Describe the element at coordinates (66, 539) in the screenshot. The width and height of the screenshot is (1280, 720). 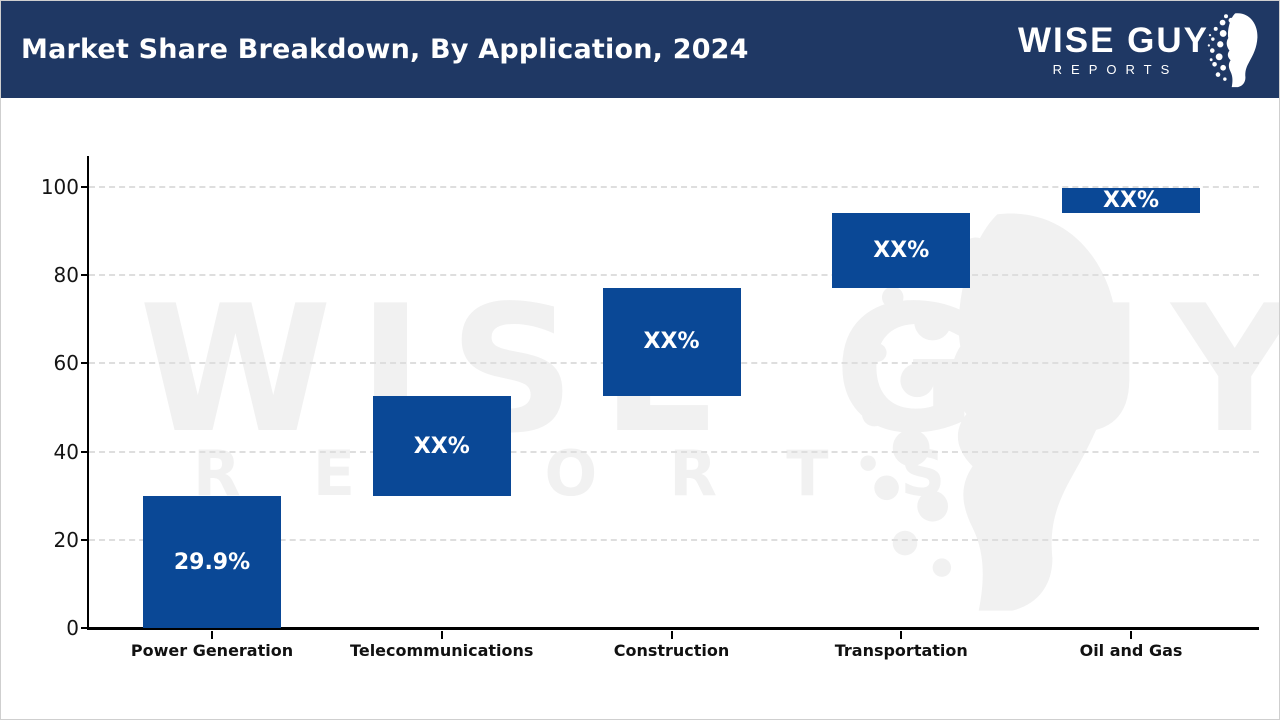
I see `y-tick-label: 20` at that location.